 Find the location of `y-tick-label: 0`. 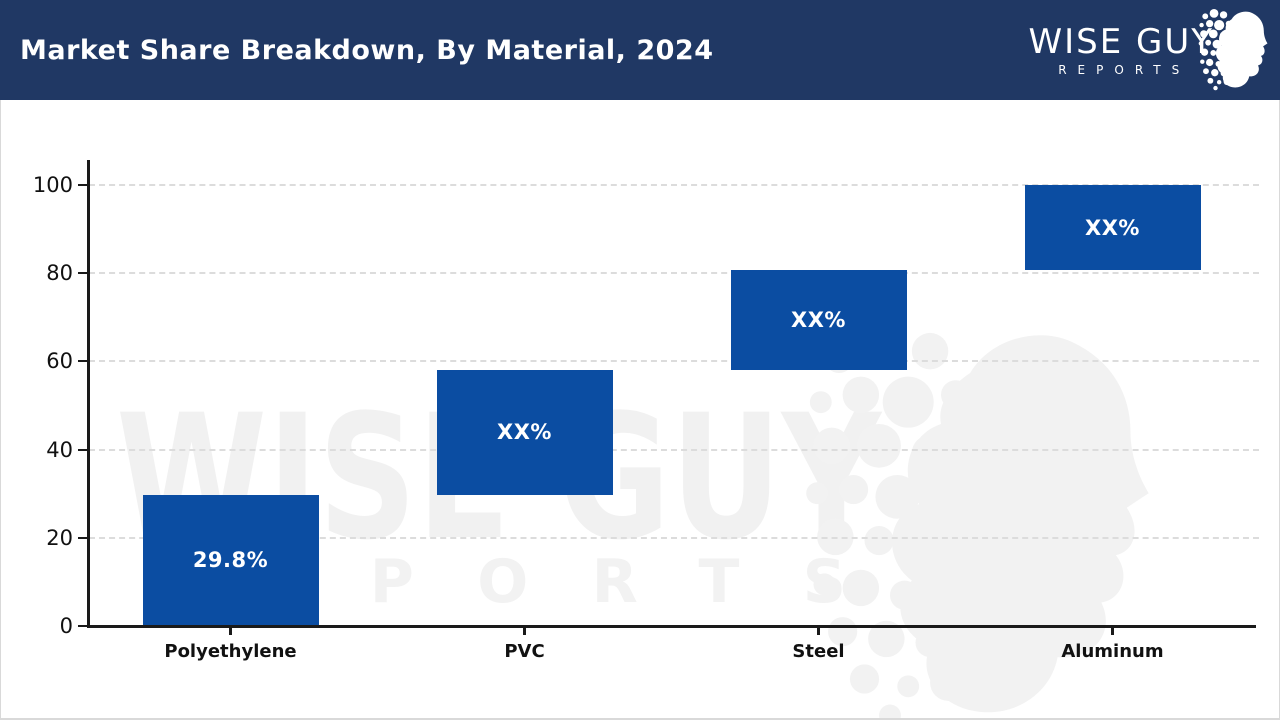

y-tick-label: 0 is located at coordinates (66, 626).